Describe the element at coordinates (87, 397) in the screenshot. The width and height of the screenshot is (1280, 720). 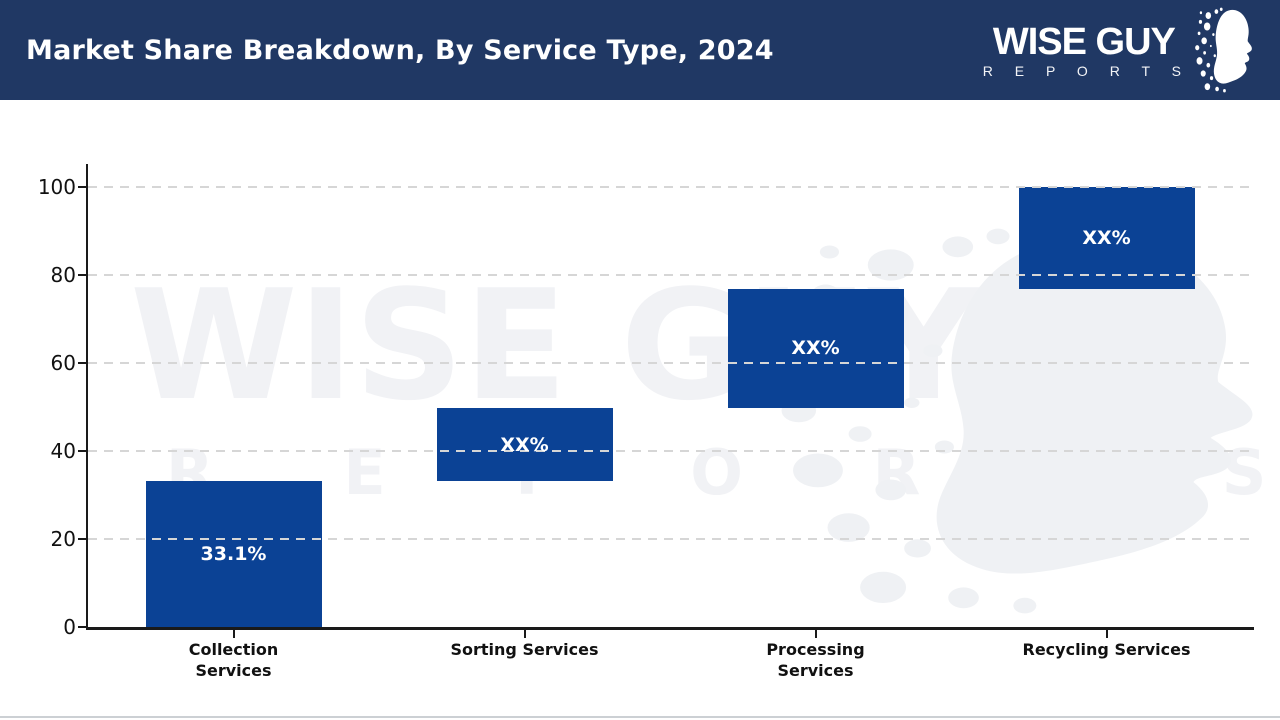
I see `y-axis-line` at that location.